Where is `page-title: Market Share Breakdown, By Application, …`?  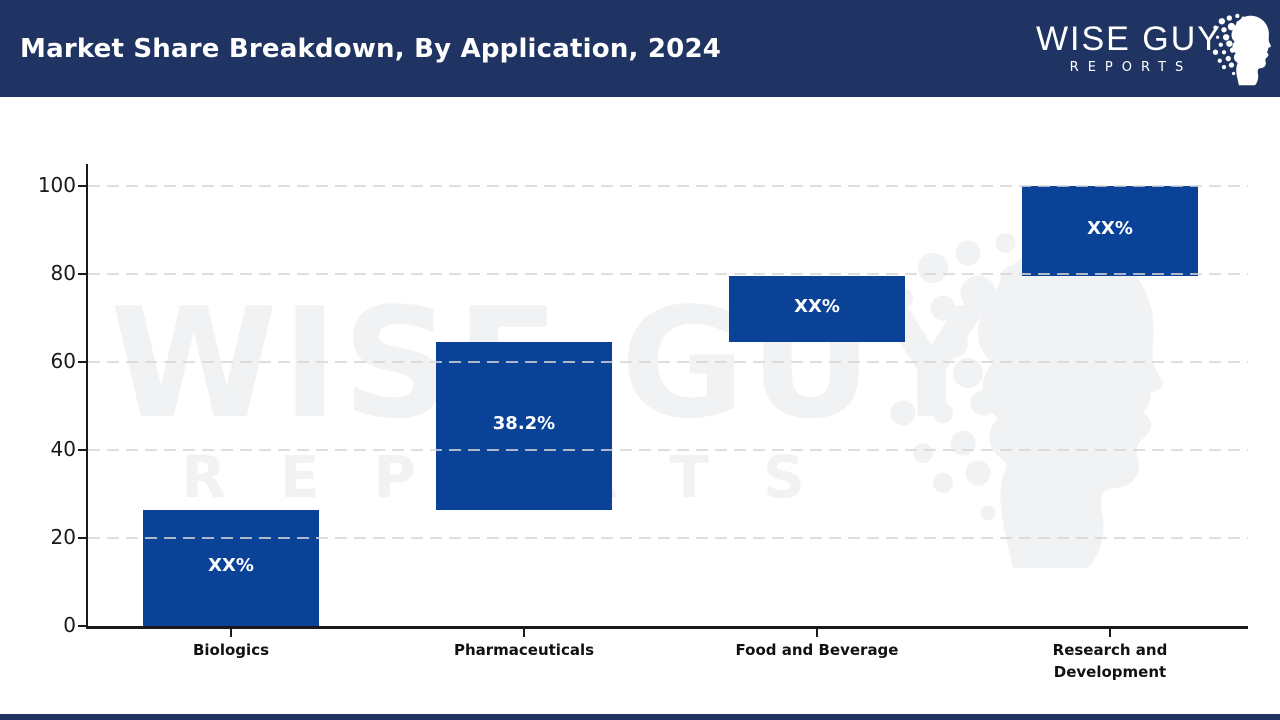
page-title: Market Share Breakdown, By Application, … is located at coordinates (371, 48).